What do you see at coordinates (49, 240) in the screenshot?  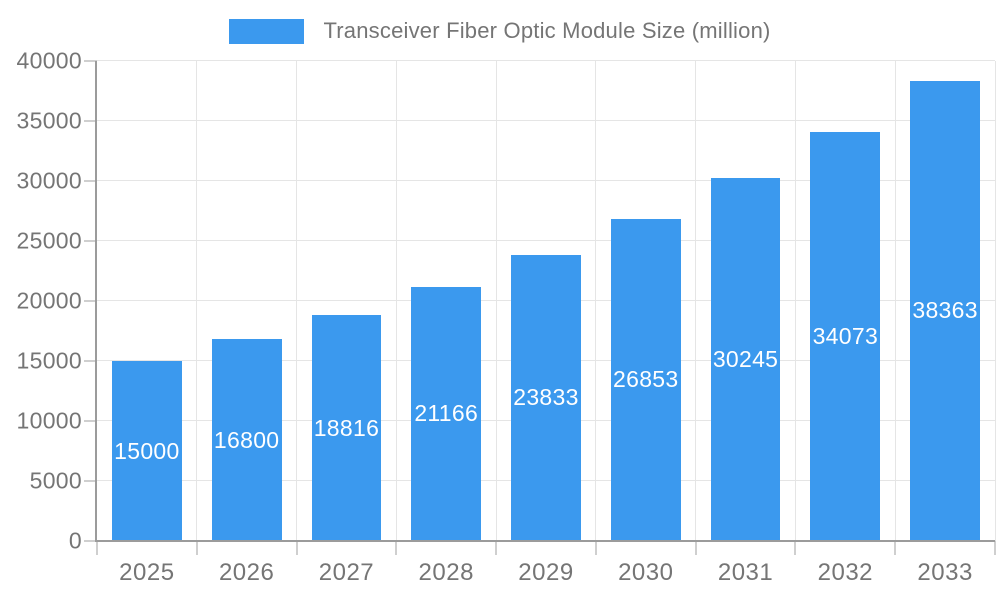 I see `y-tick-label: 25000` at bounding box center [49, 240].